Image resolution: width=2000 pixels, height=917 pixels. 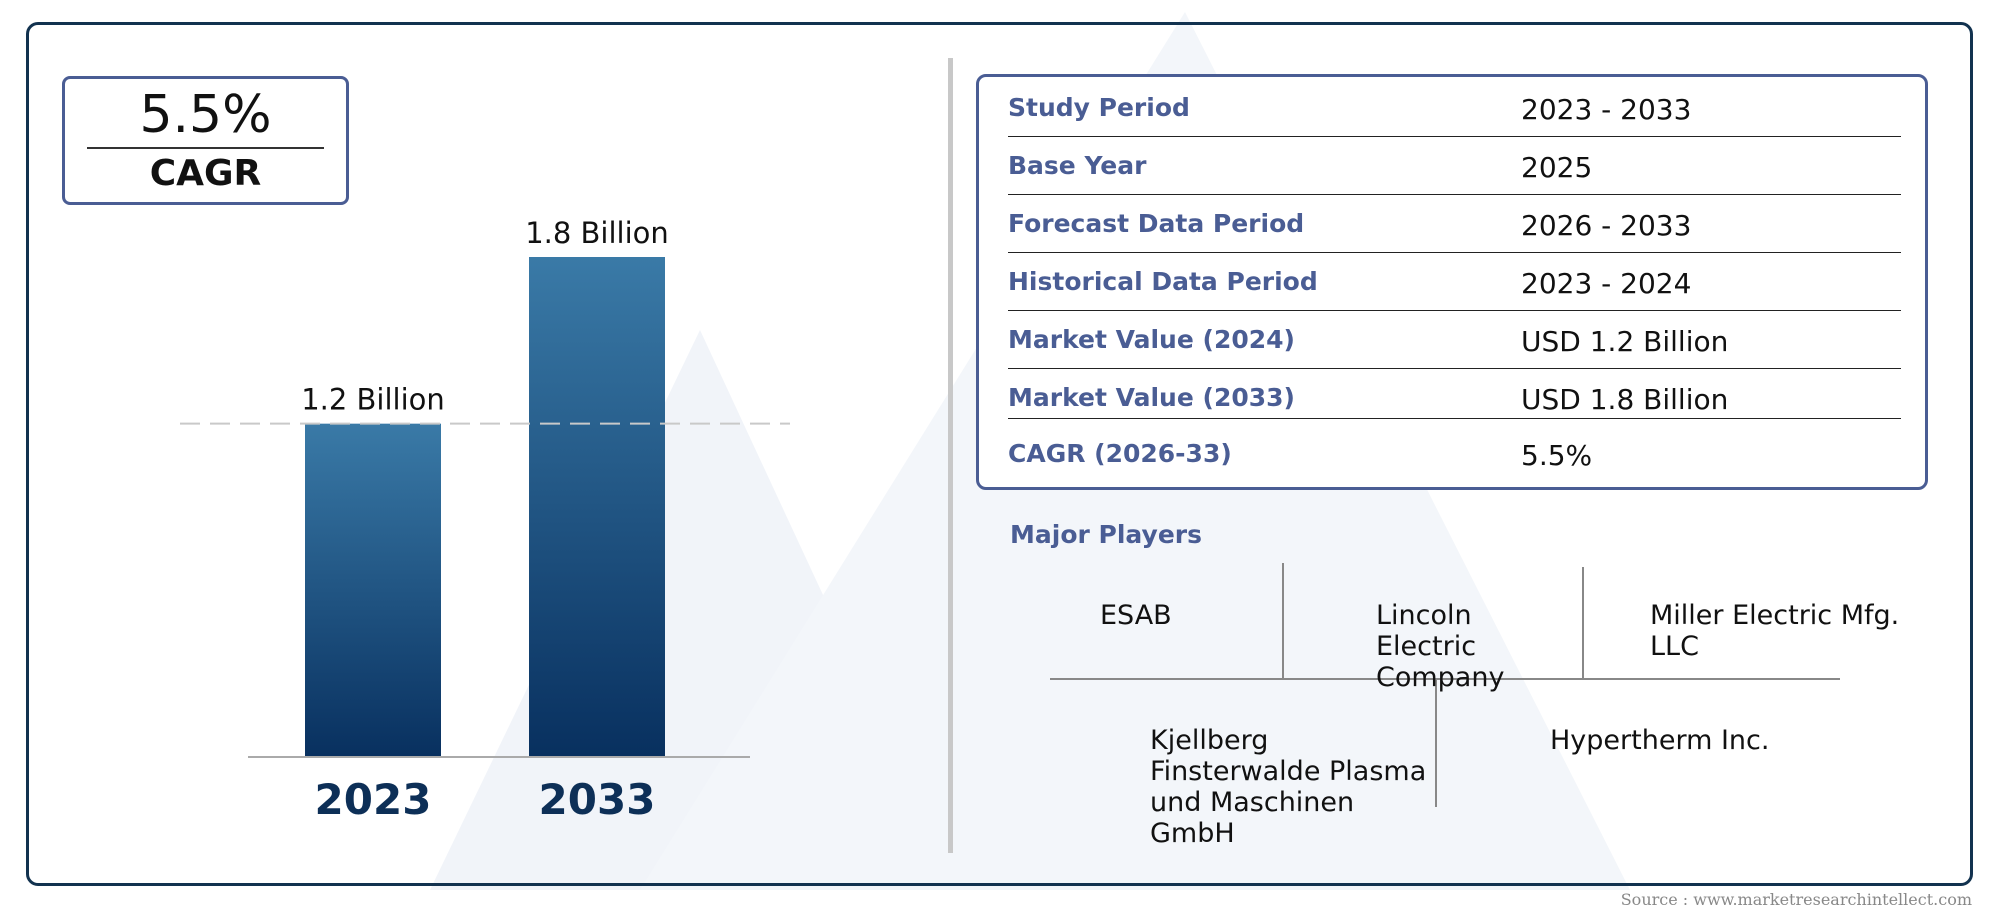 What do you see at coordinates (597, 507) in the screenshot?
I see `bar-2033` at bounding box center [597, 507].